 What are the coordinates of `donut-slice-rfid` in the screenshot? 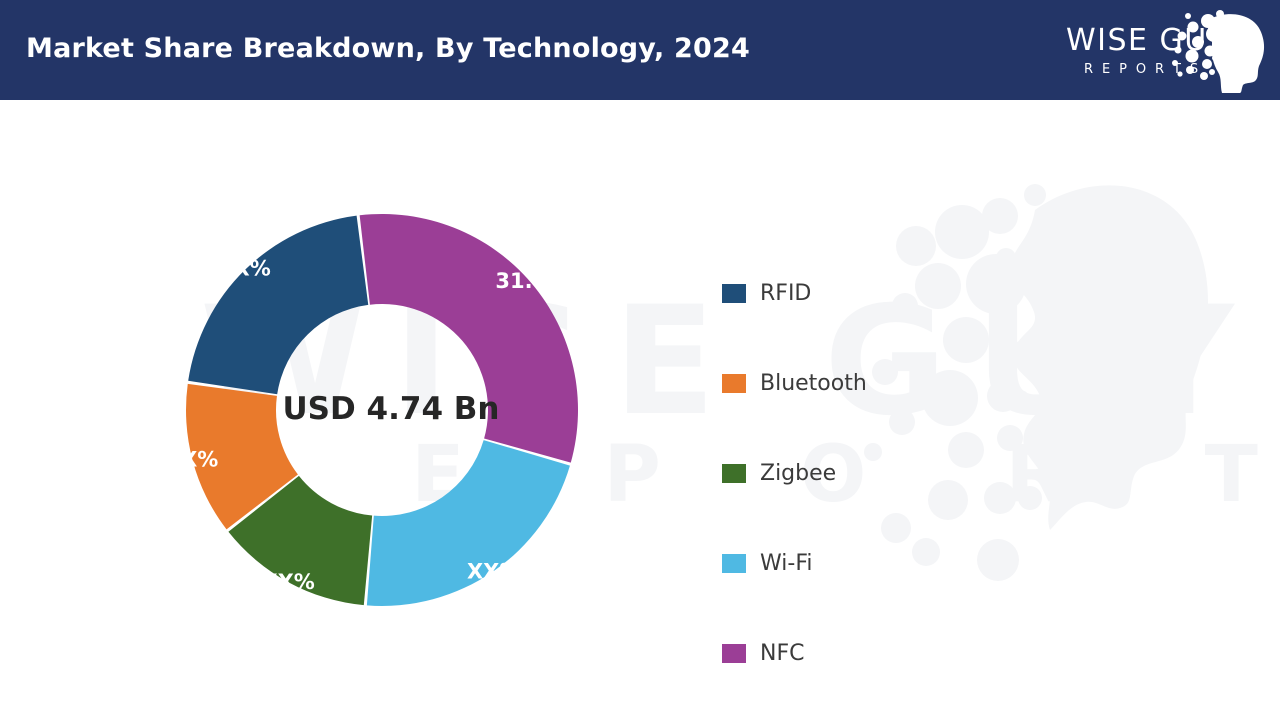 It's located at (278, 305).